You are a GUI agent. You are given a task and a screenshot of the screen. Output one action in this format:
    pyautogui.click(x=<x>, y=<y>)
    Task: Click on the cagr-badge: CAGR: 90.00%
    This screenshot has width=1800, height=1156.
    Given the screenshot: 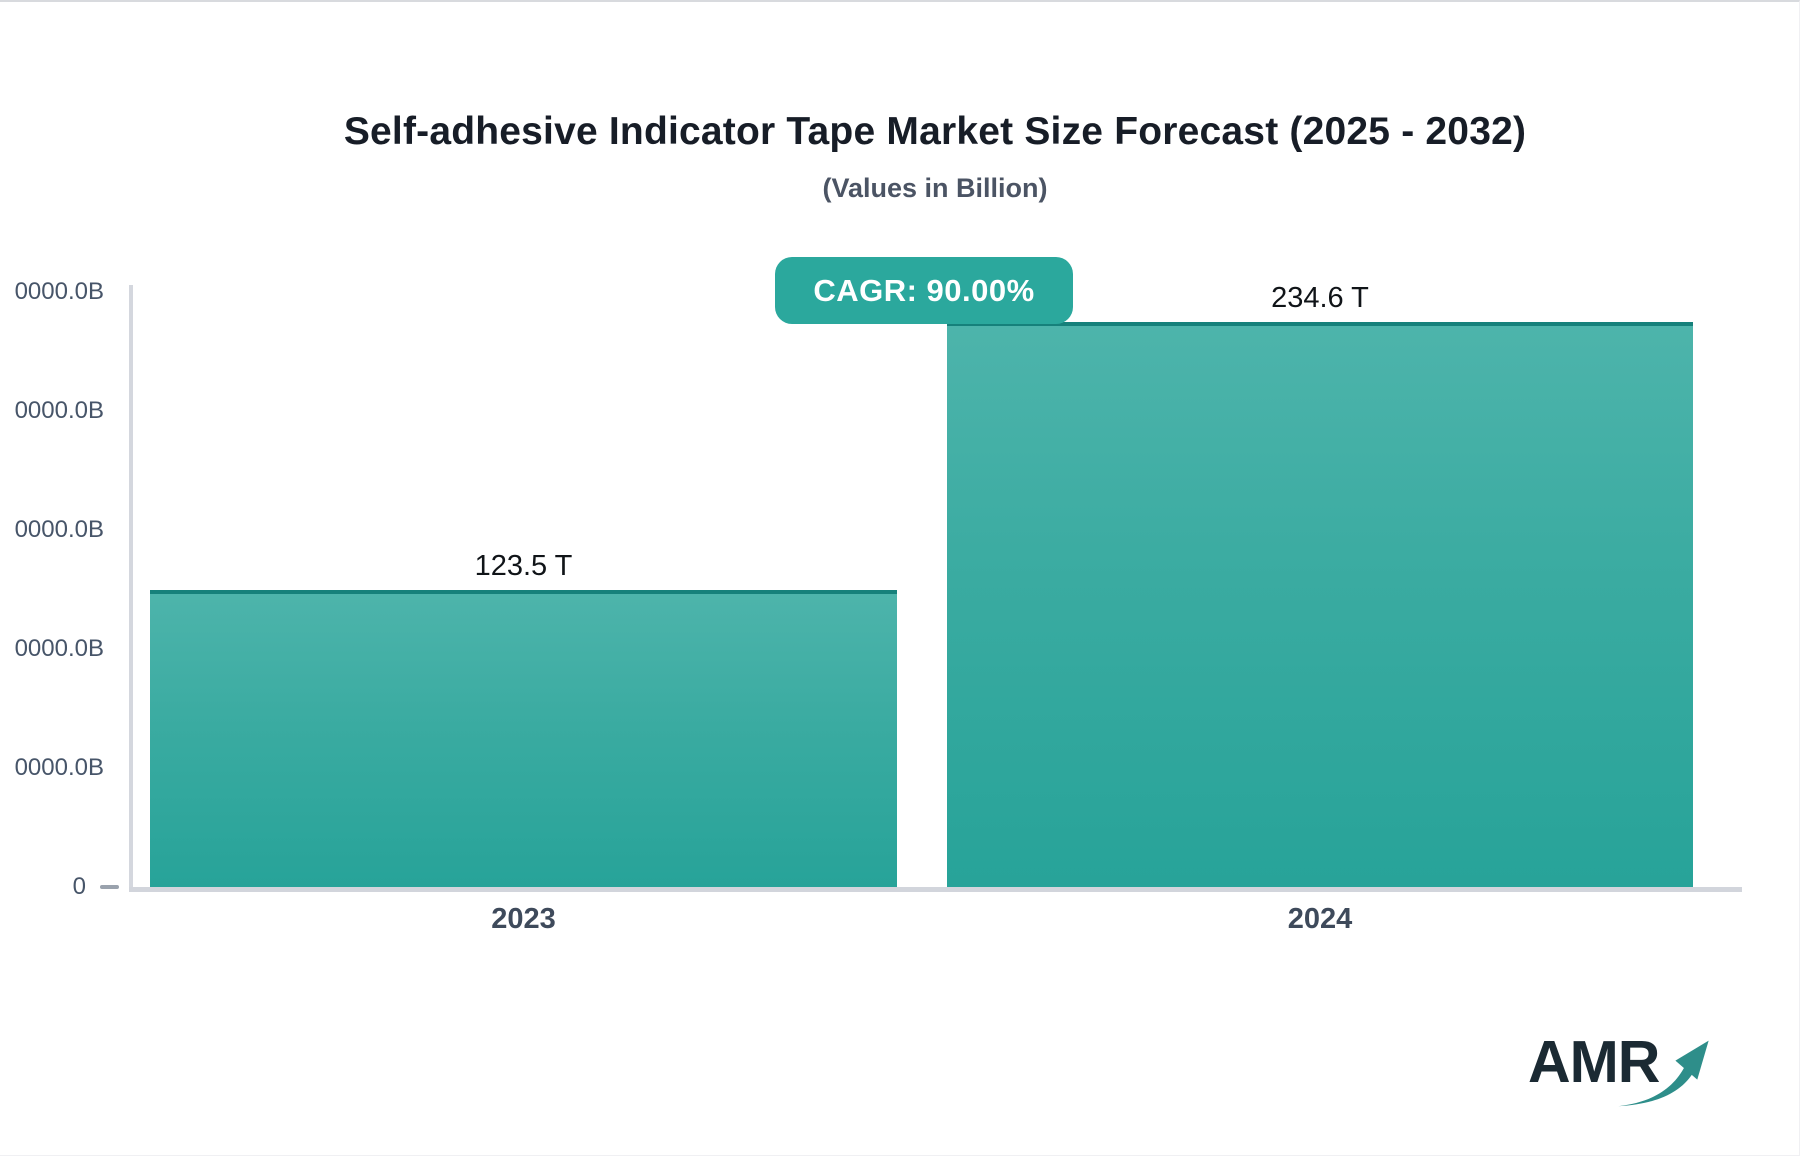 What is the action you would take?
    pyautogui.click(x=924, y=290)
    